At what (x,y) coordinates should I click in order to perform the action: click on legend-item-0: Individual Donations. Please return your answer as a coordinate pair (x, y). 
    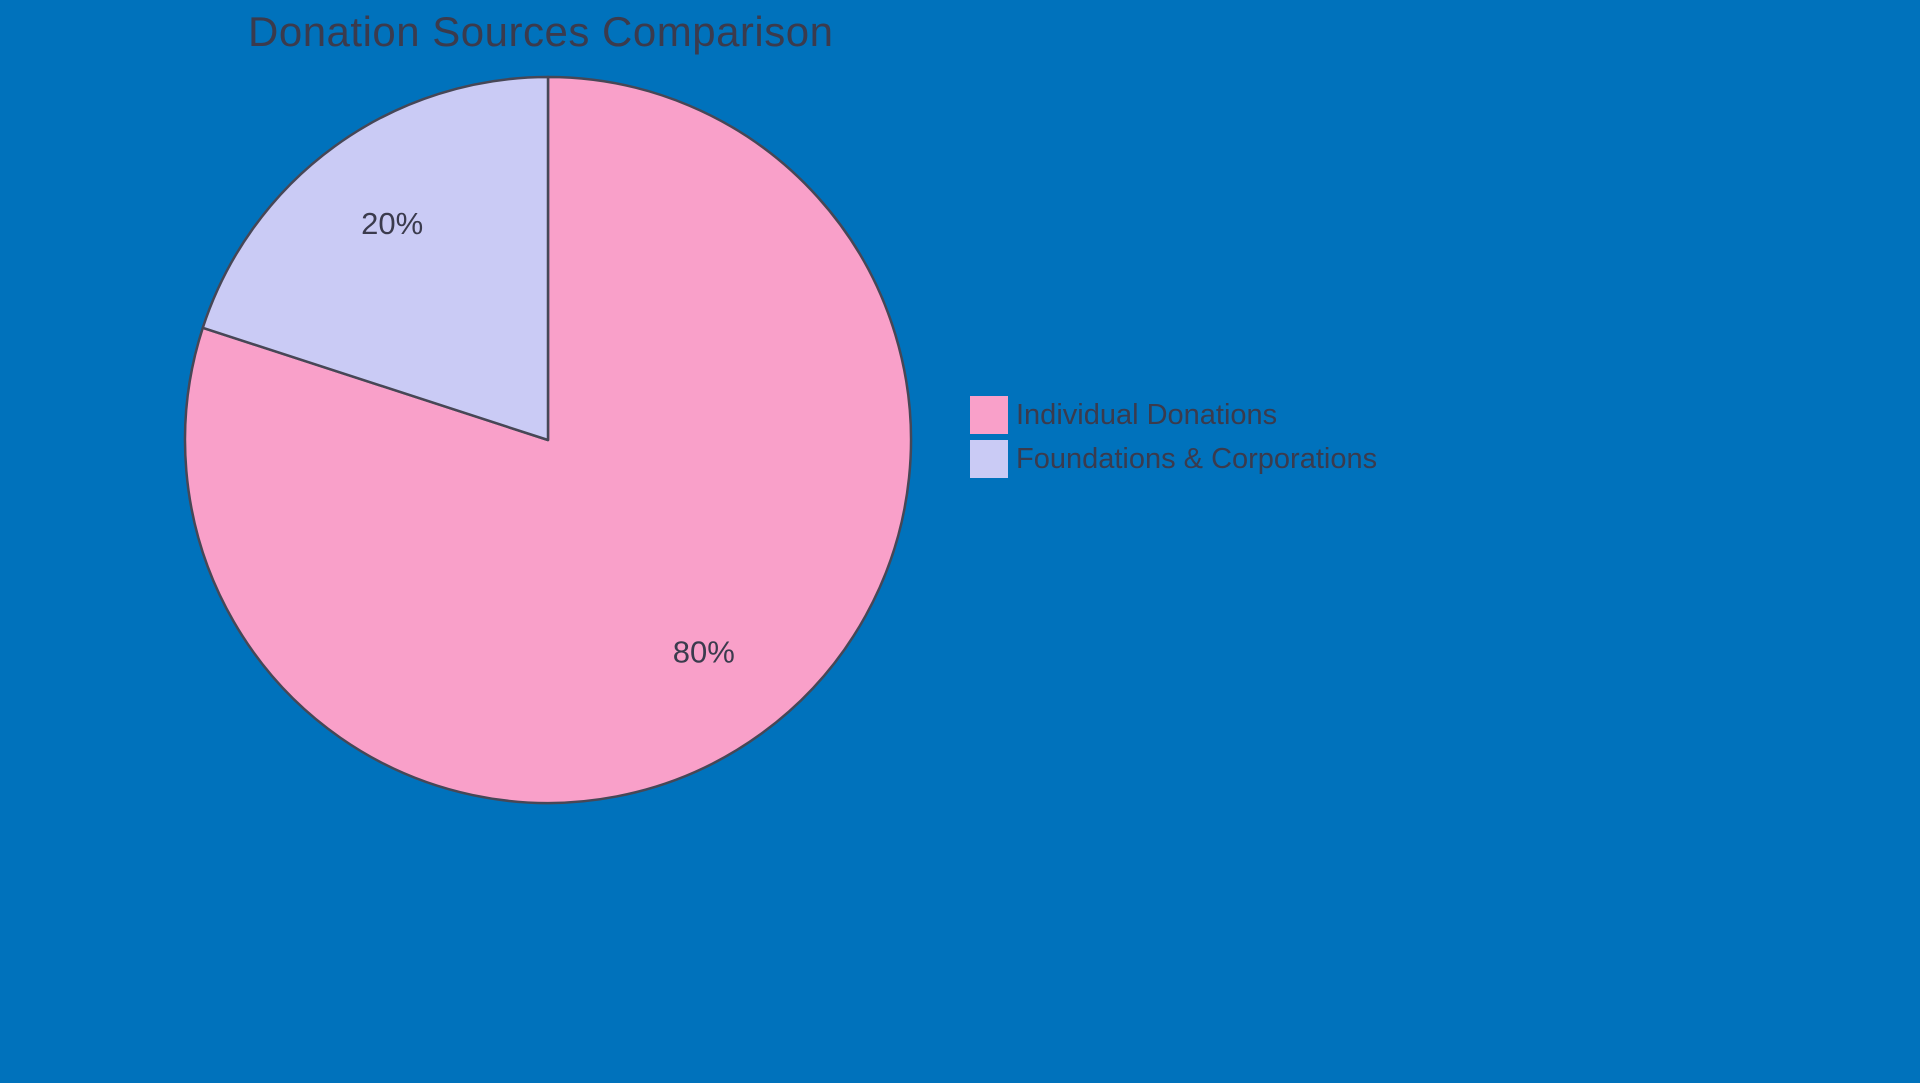
    Looking at the image, I should click on (1173, 415).